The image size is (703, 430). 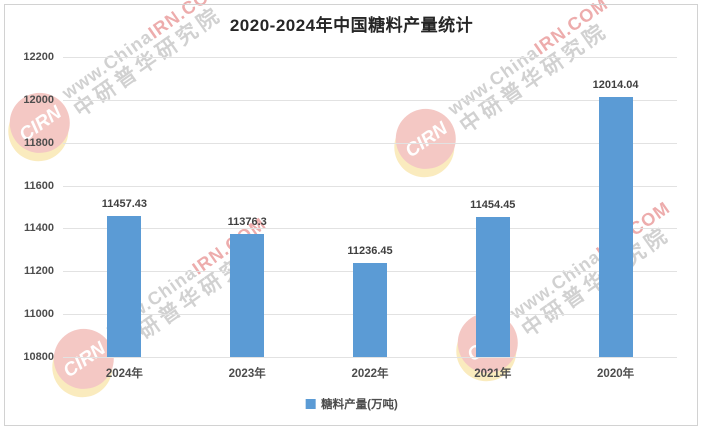 What do you see at coordinates (493, 374) in the screenshot?
I see `x-tick-label: 2021年` at bounding box center [493, 374].